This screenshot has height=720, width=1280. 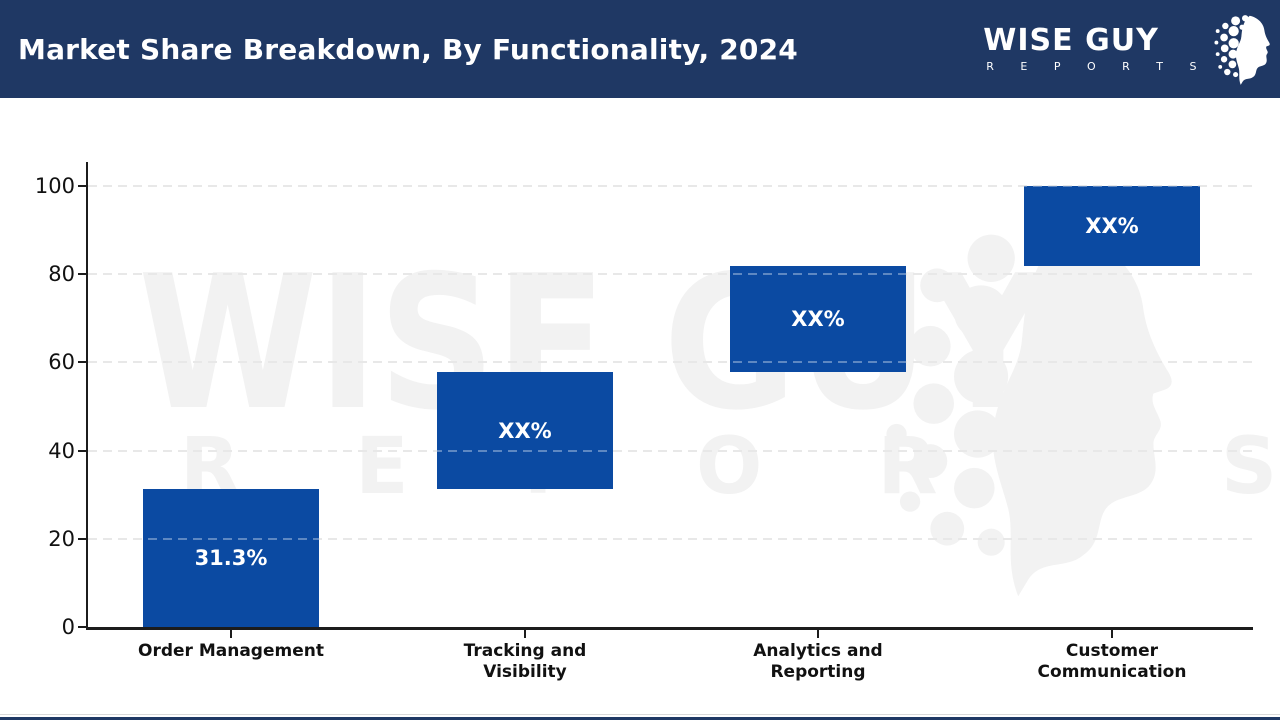 I want to click on wiseguy-logo: WISE GUY R E P O R T S, so click(x=1128, y=49).